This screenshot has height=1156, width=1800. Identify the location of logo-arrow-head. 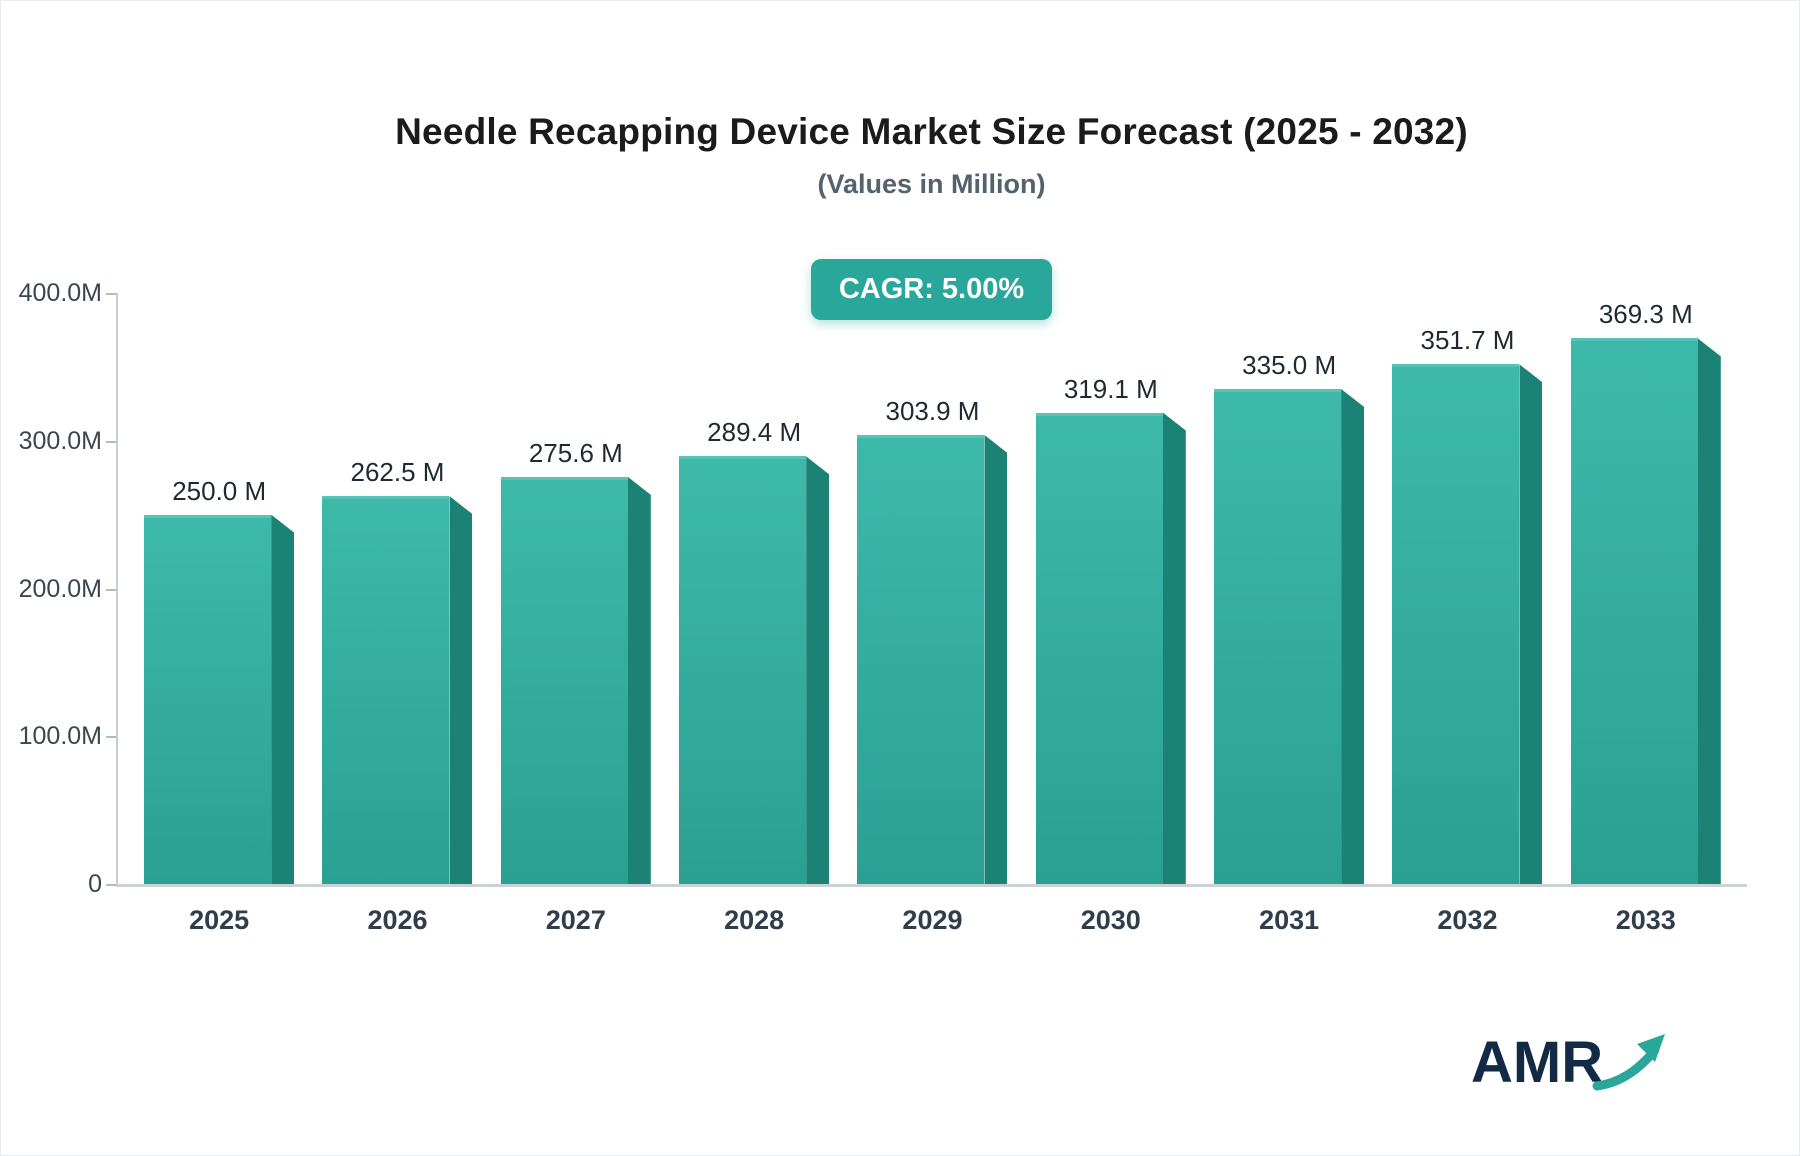
(1651, 1048).